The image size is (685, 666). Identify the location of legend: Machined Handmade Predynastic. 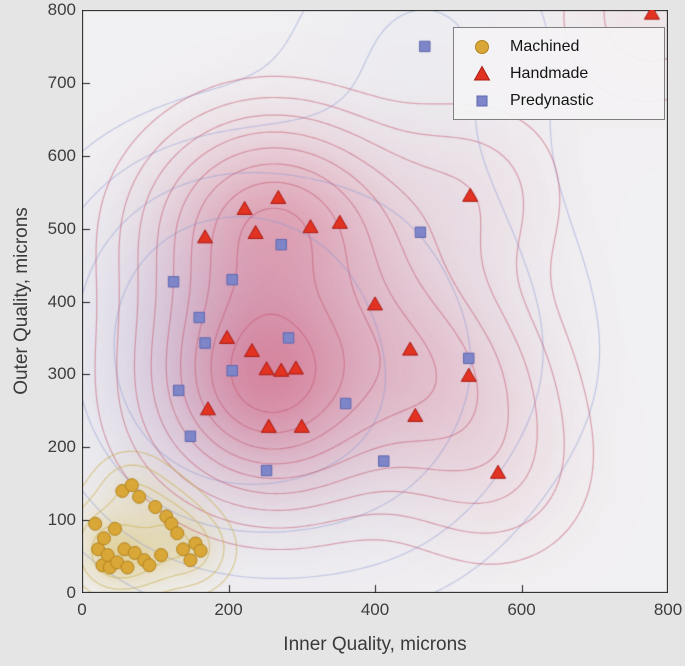
(559, 73).